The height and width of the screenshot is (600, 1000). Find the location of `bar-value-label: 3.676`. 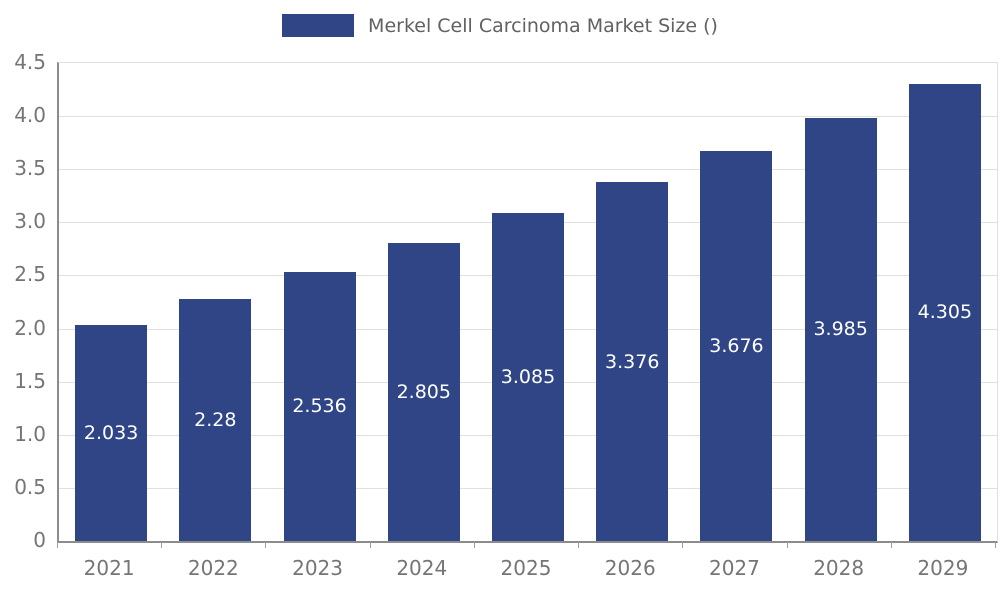

bar-value-label: 3.676 is located at coordinates (736, 345).